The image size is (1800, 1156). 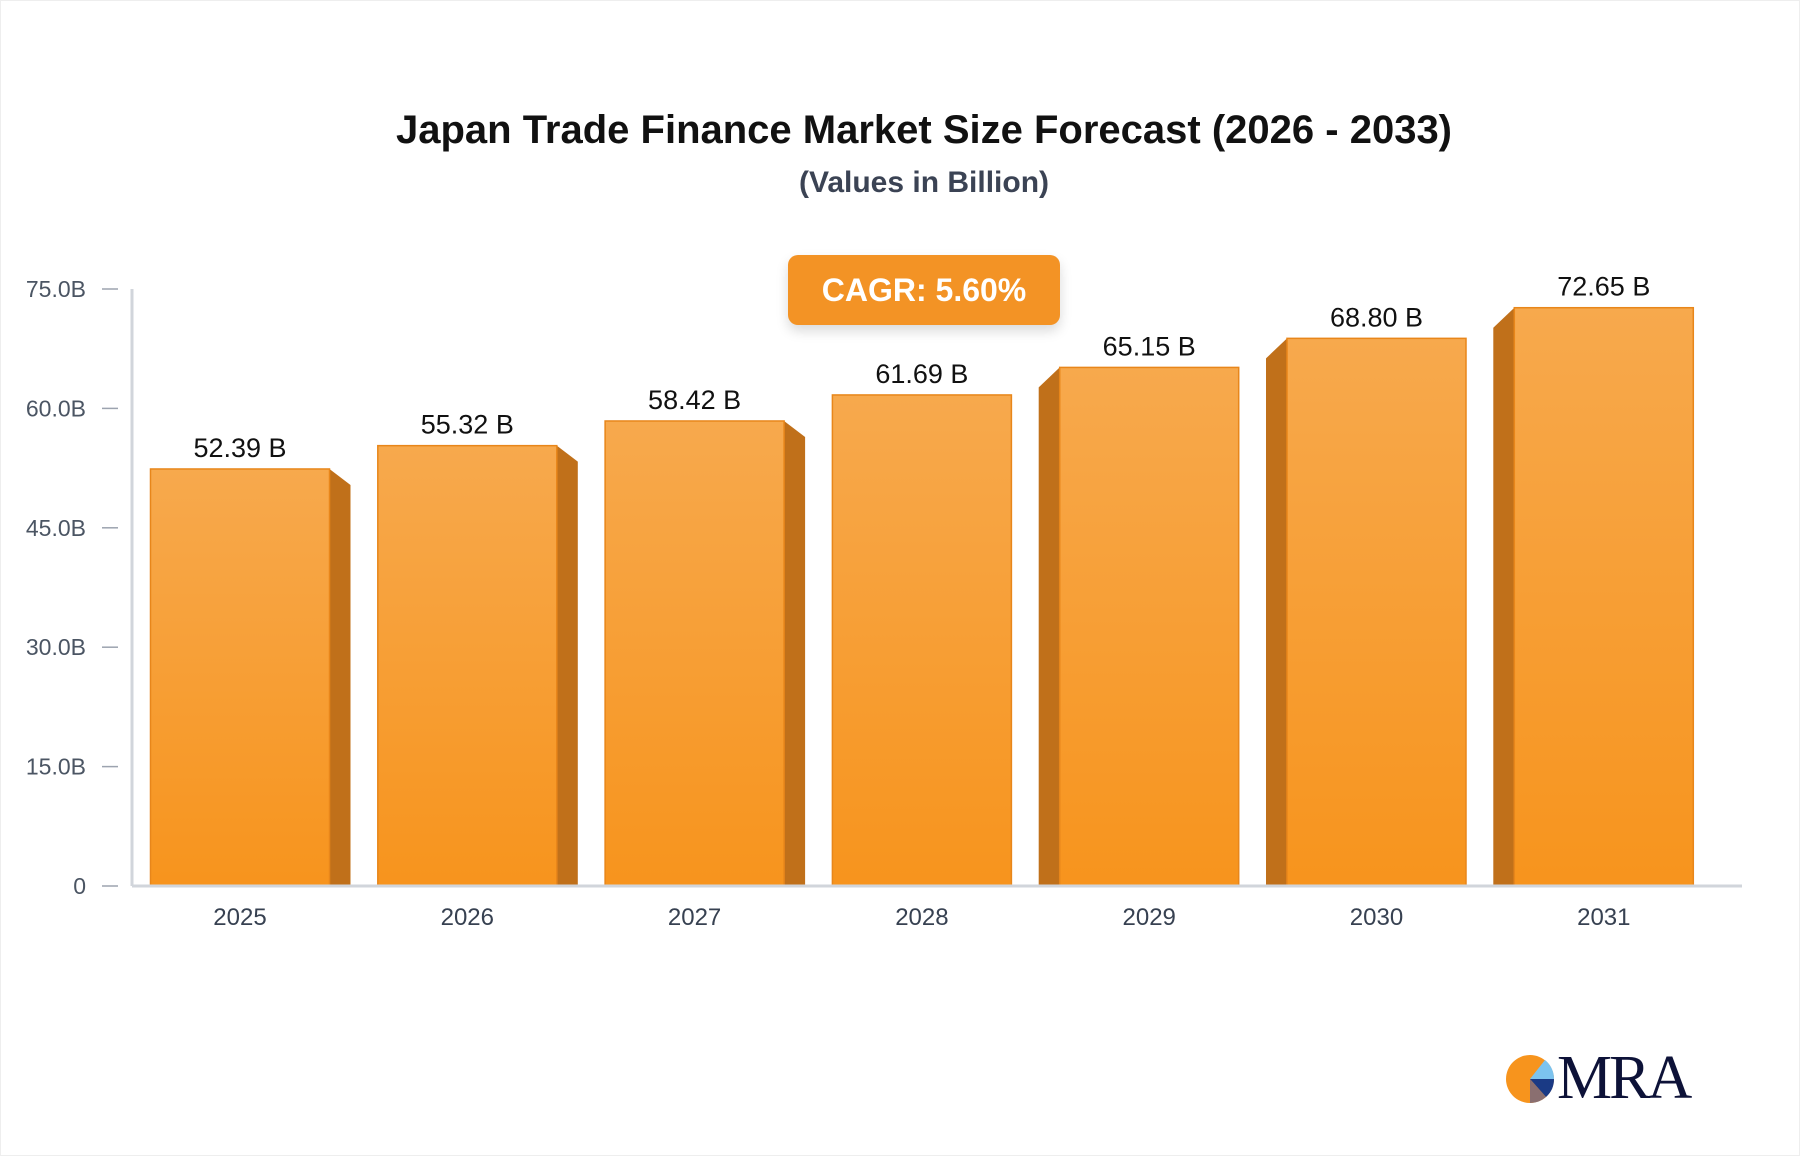 What do you see at coordinates (921, 374) in the screenshot?
I see `value-label: 61.69 B` at bounding box center [921, 374].